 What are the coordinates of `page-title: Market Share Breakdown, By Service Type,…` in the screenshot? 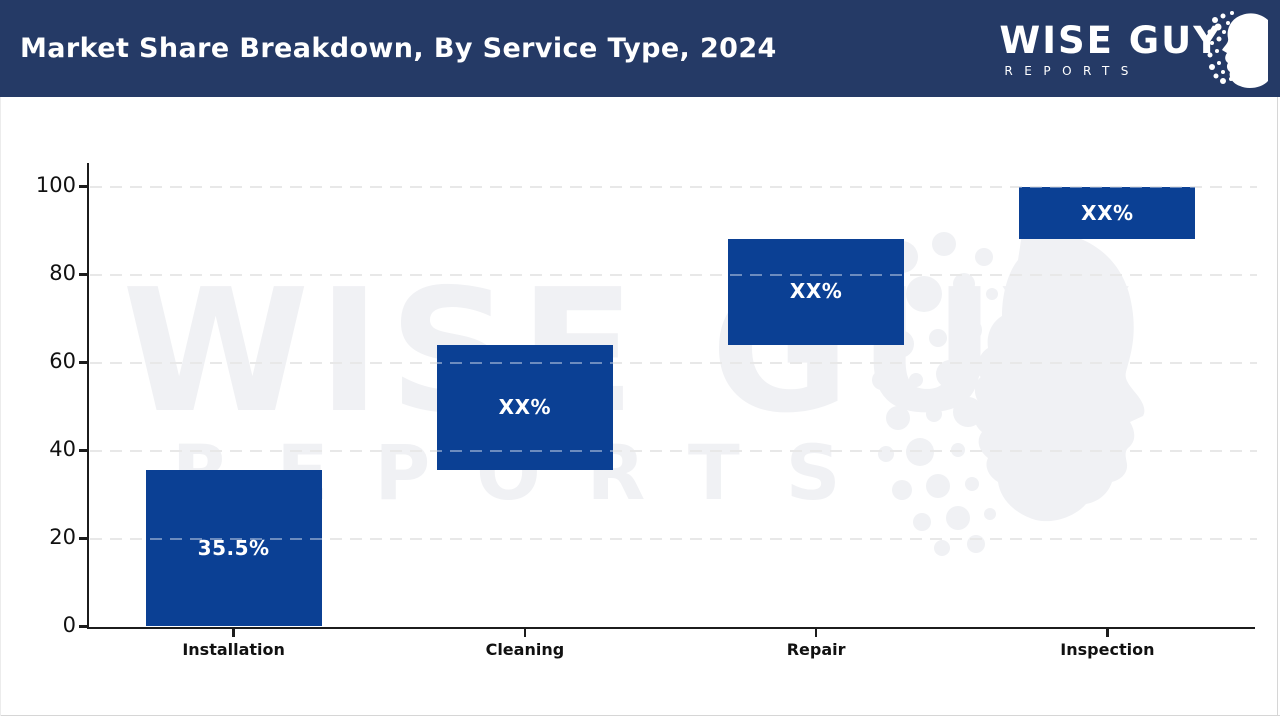 It's located at (398, 48).